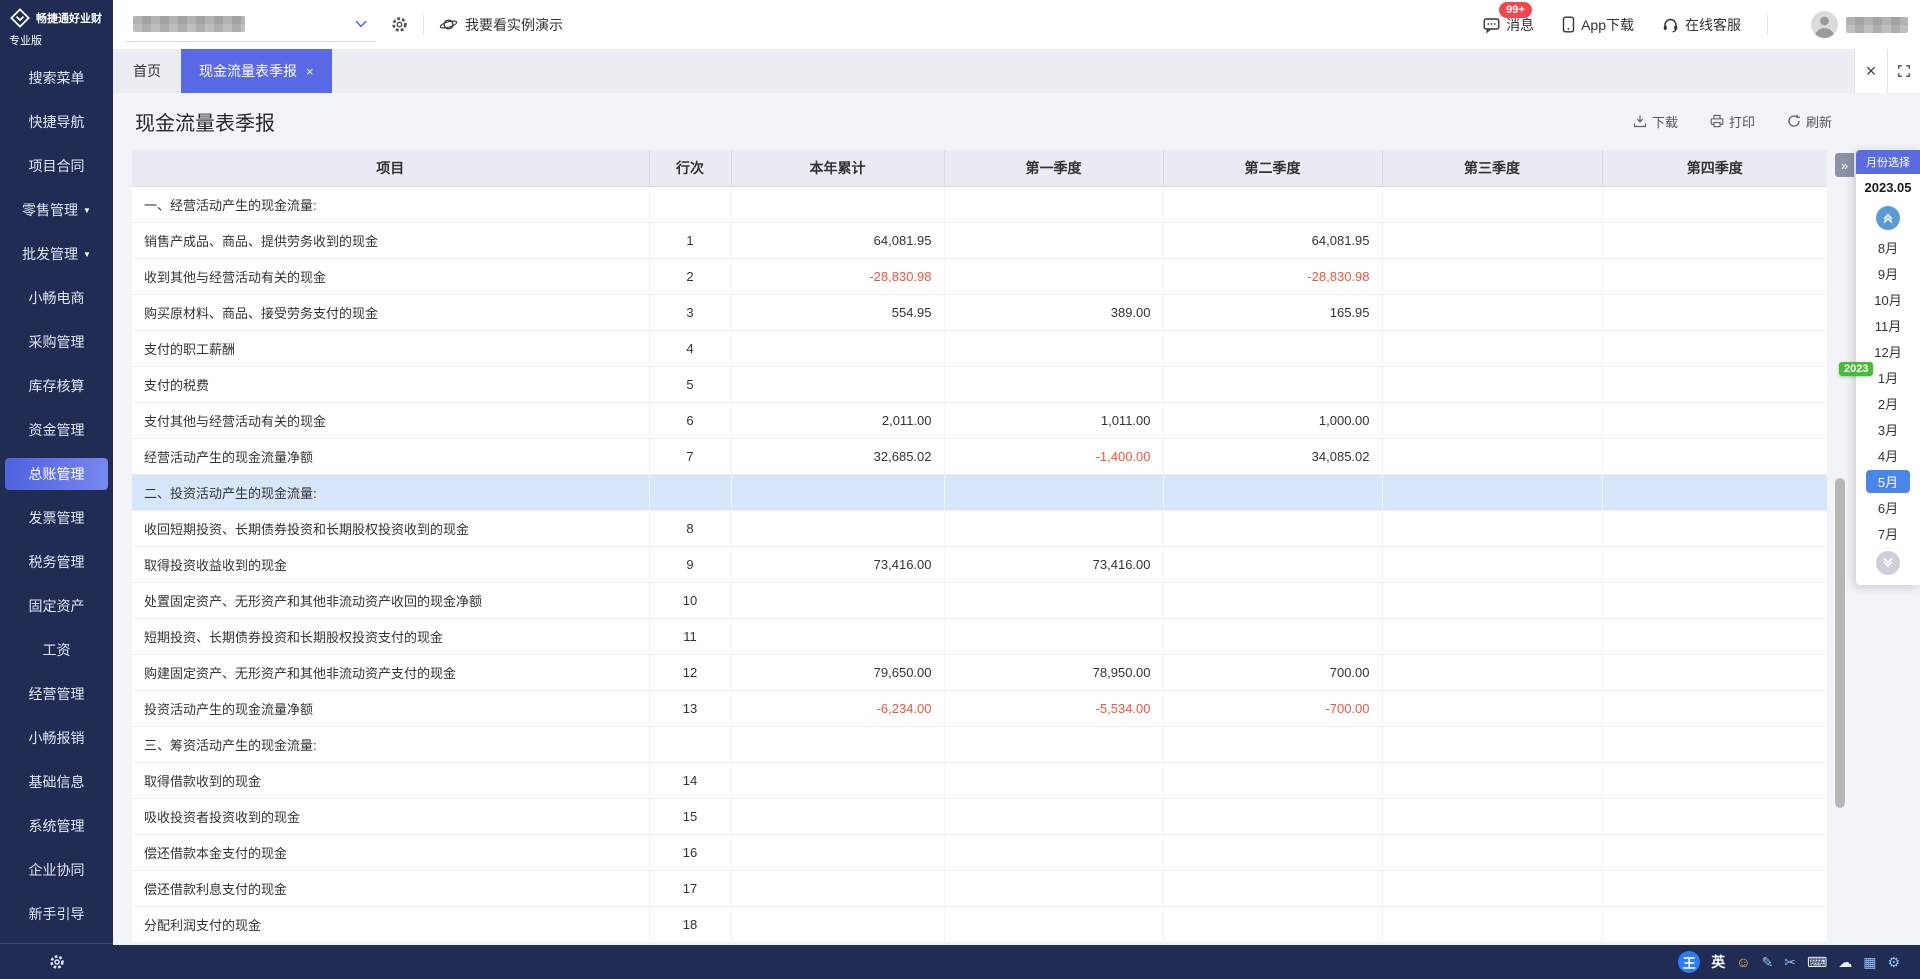  I want to click on sidebar-item-label: 企业协同, so click(56, 870).